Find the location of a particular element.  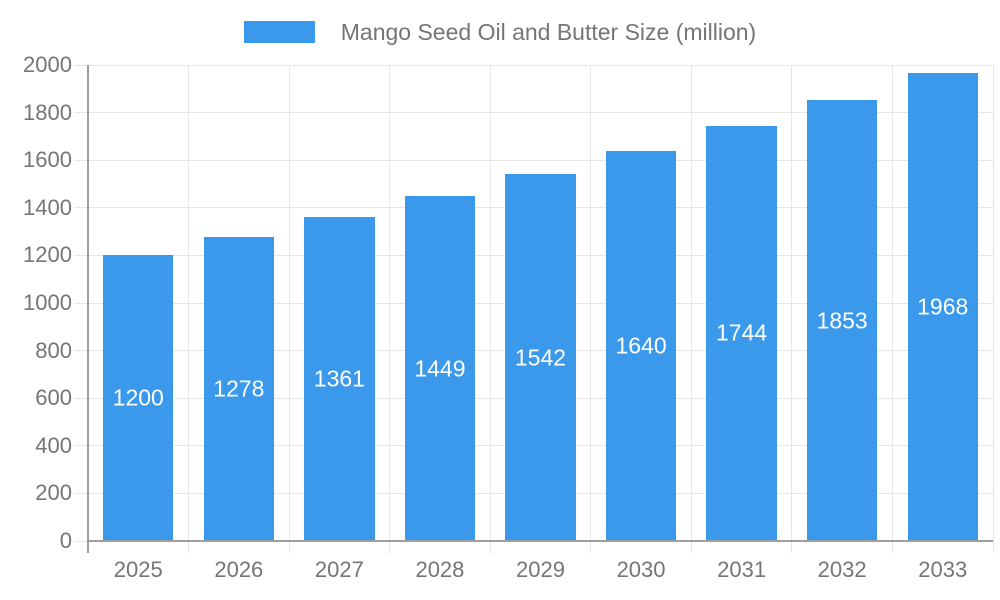

y-axis-tick-label: 1800 is located at coordinates (47, 112).